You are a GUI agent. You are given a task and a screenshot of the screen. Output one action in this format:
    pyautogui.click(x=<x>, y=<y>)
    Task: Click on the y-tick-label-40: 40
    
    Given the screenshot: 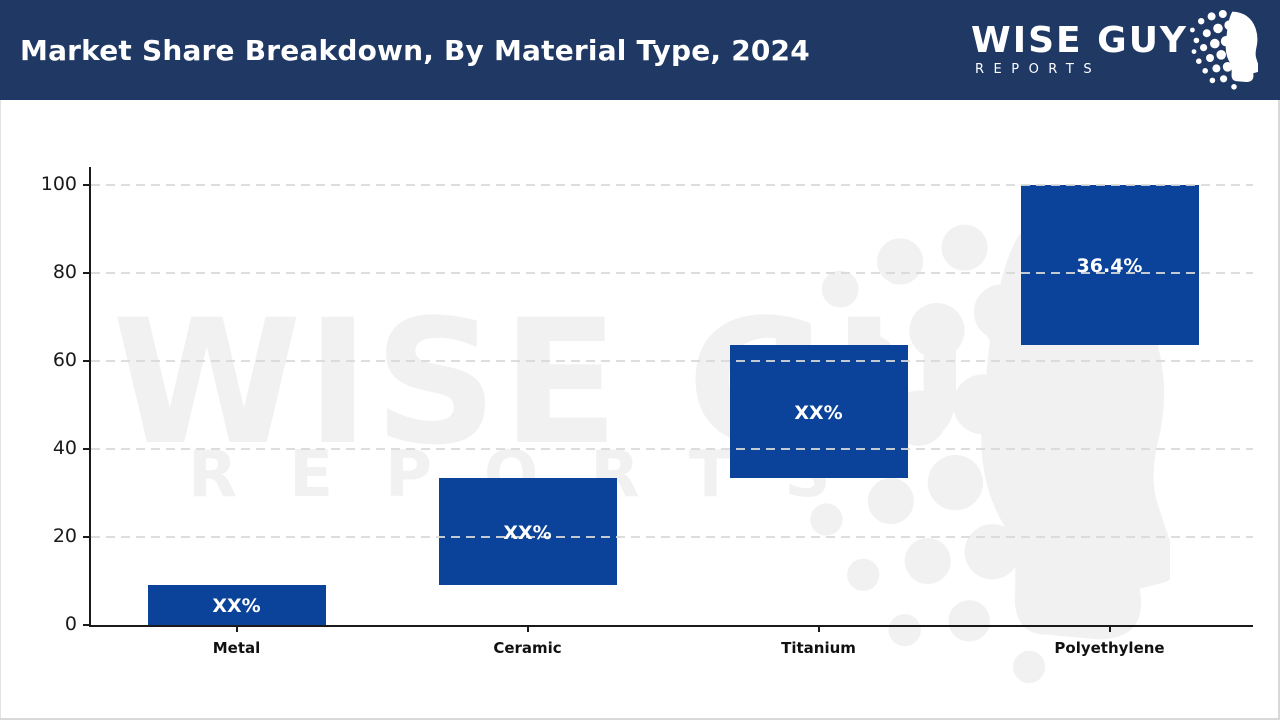 What is the action you would take?
    pyautogui.click(x=64, y=448)
    